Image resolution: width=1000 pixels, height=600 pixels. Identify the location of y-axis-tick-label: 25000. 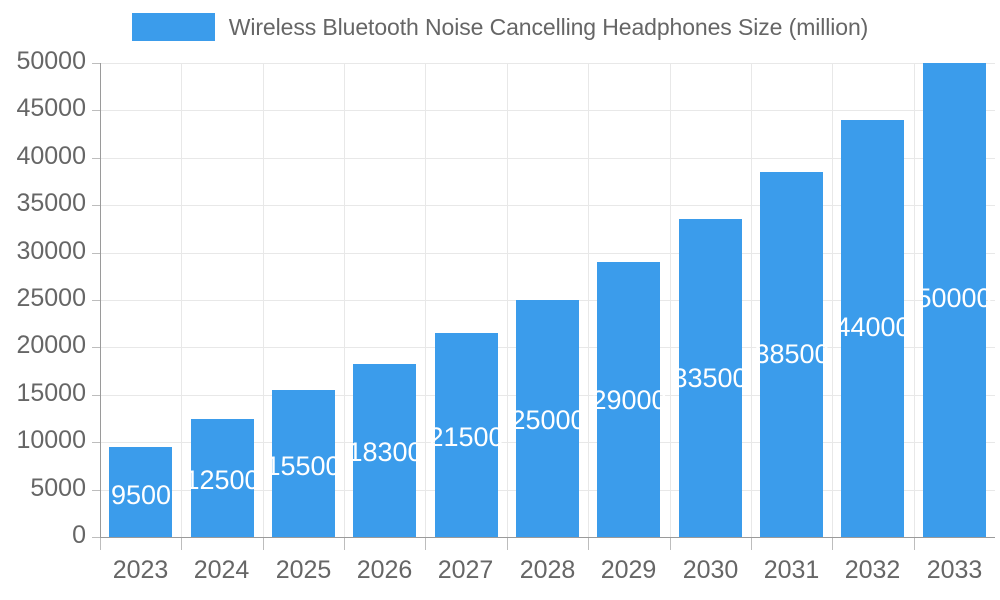
(51, 298).